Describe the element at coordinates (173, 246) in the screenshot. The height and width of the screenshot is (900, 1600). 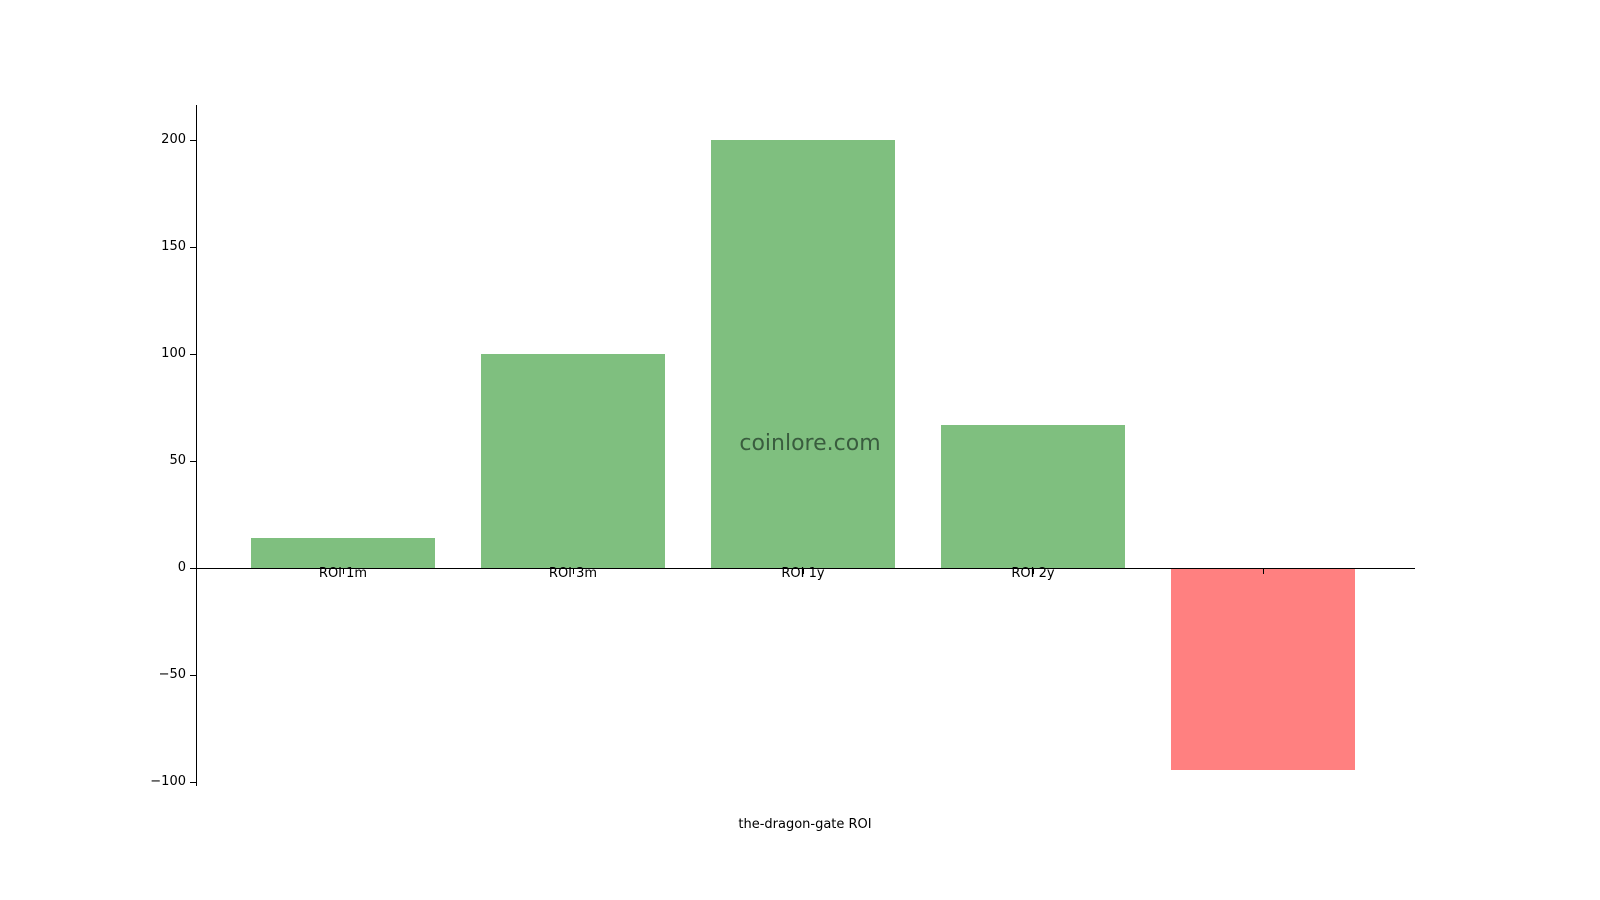
I see `y-tick-label: 150` at that location.